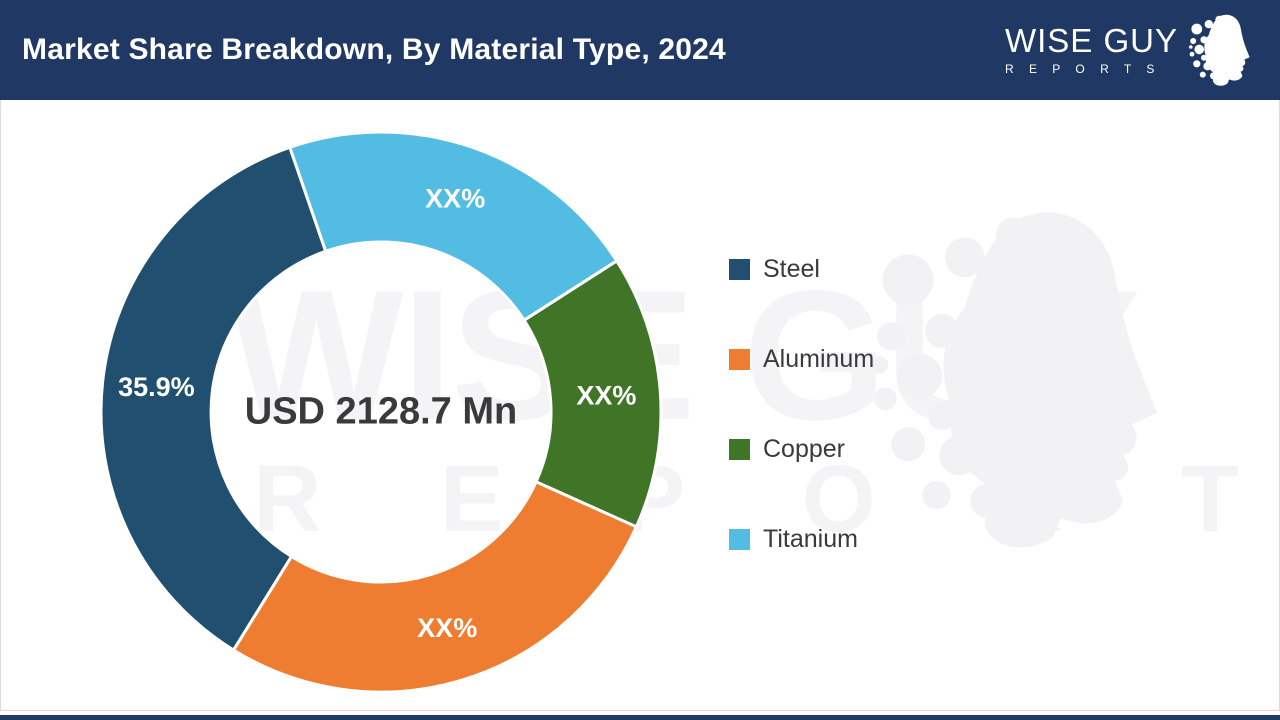 The image size is (1280, 720). I want to click on wise-guy-logo: WISE GUY R E P O R T S, so click(1131, 50).